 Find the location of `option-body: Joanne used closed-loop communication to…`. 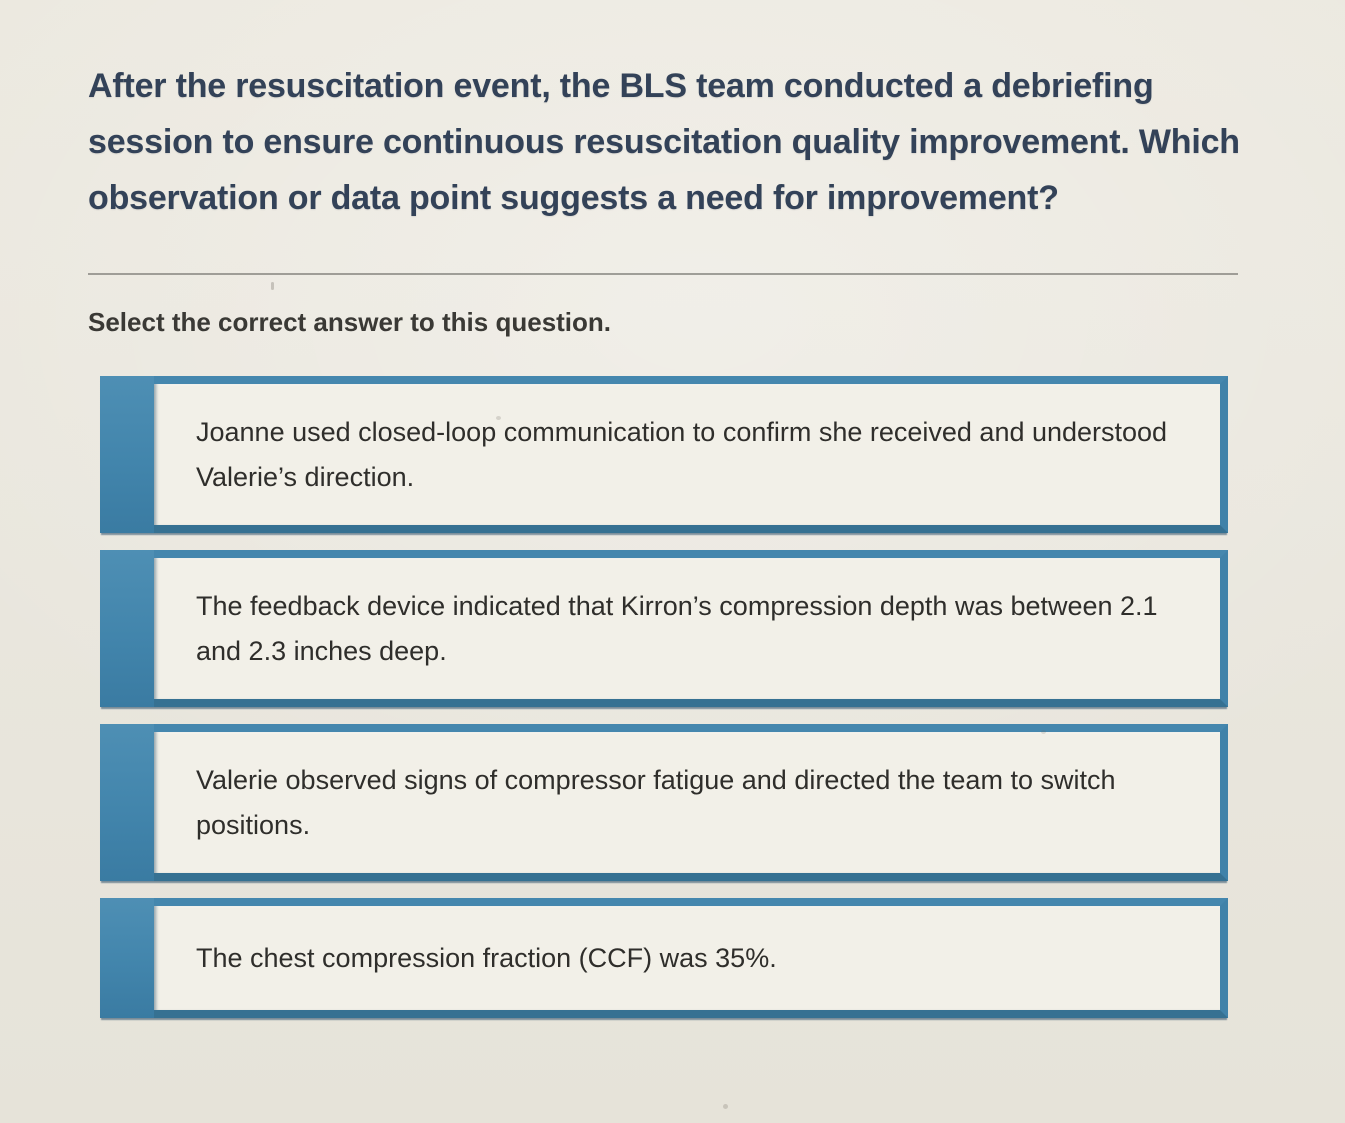

option-body: Joanne used closed-loop communication to… is located at coordinates (691, 454).